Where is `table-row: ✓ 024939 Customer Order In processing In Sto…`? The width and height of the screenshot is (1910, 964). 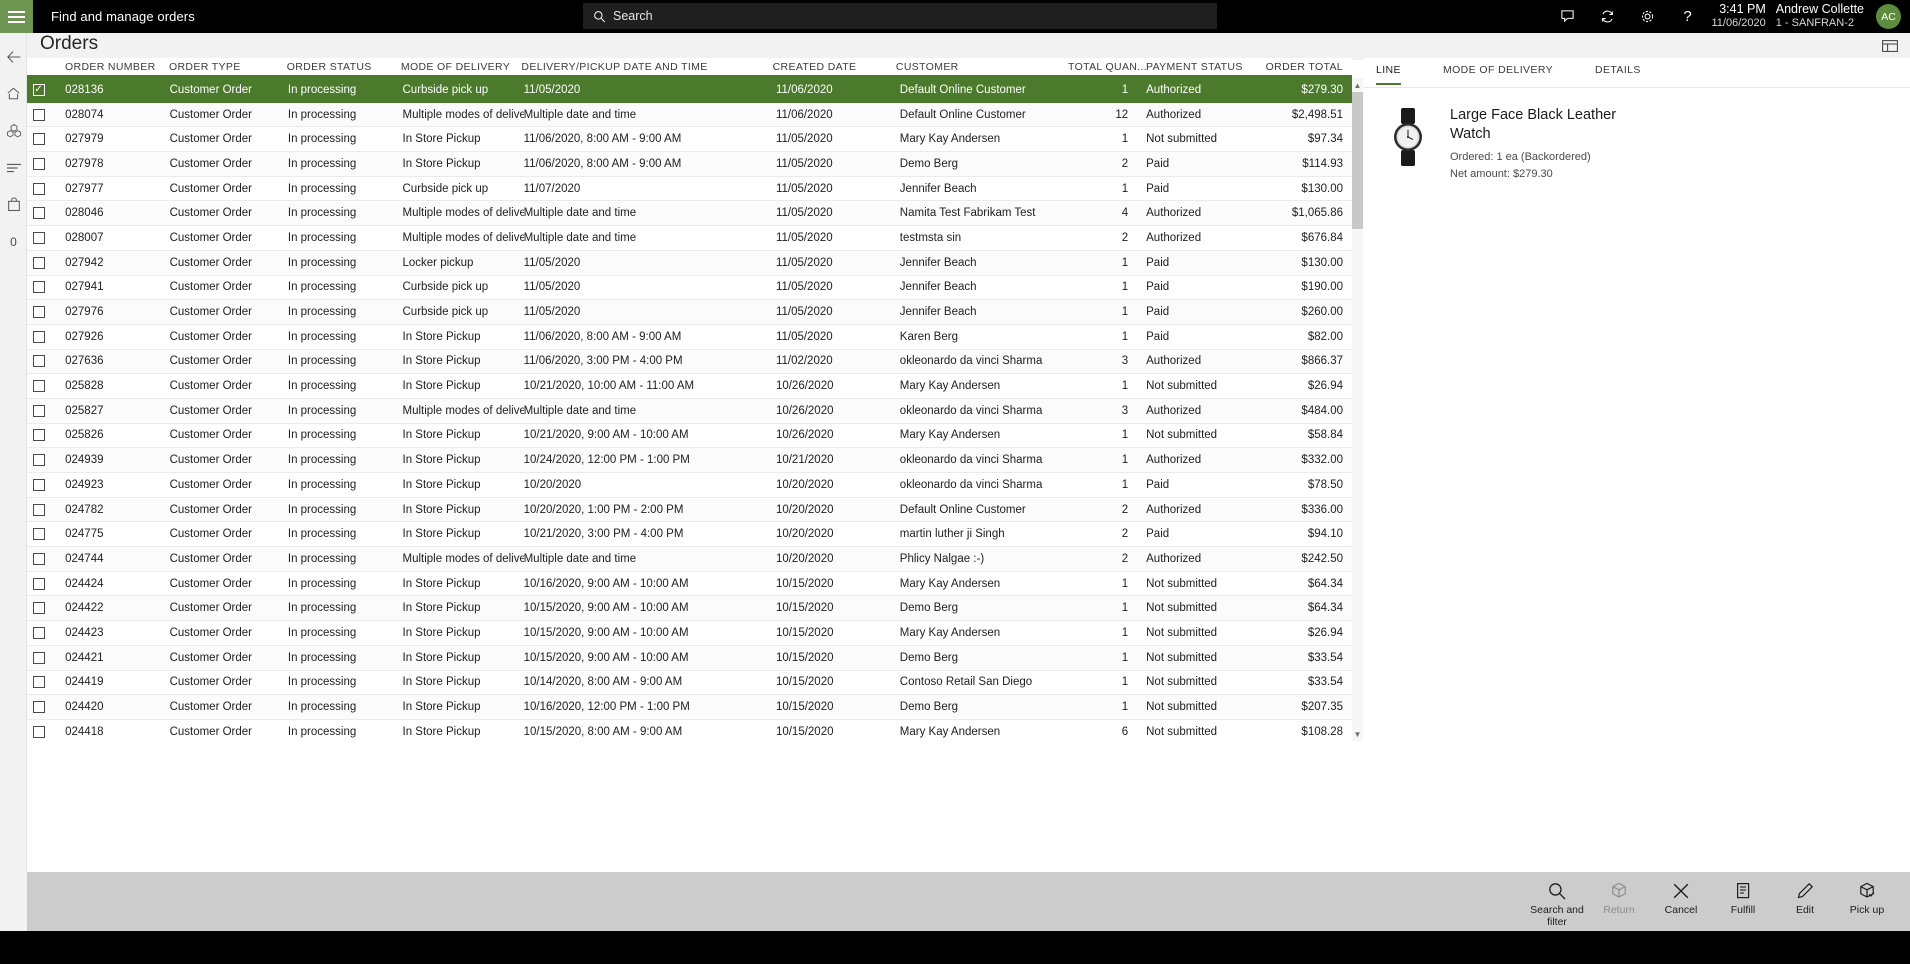 table-row: ✓ 024939 Customer Order In processing In Sto… is located at coordinates (689, 460).